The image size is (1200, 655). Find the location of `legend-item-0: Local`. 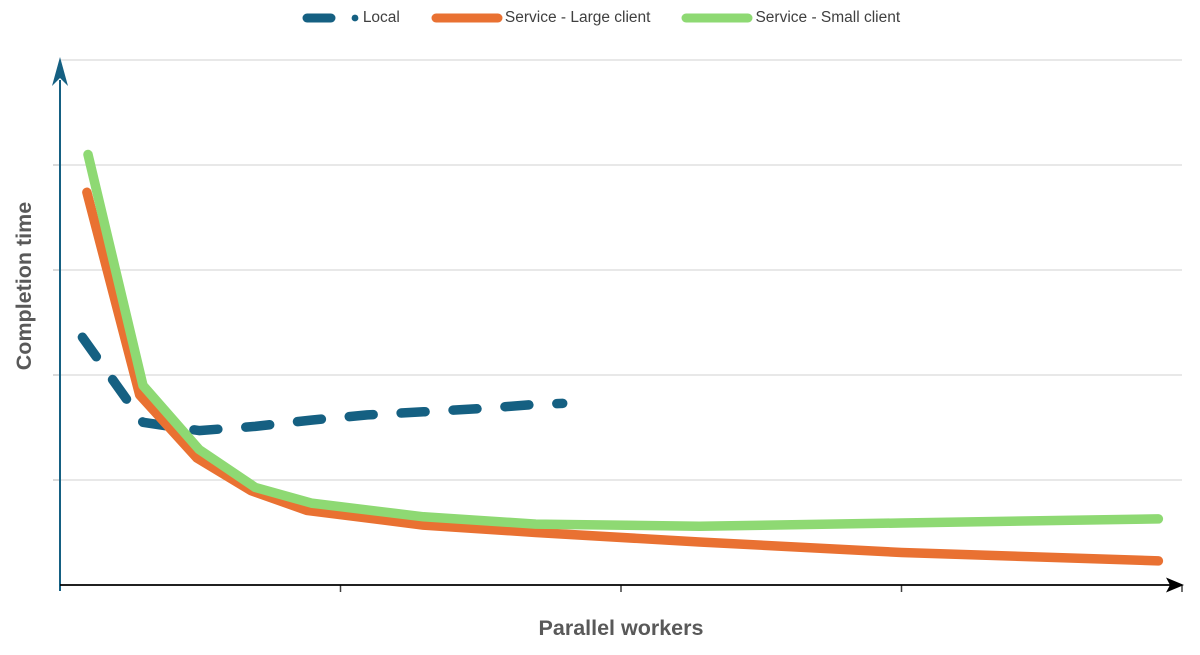

legend-item-0: Local is located at coordinates (350, 18).